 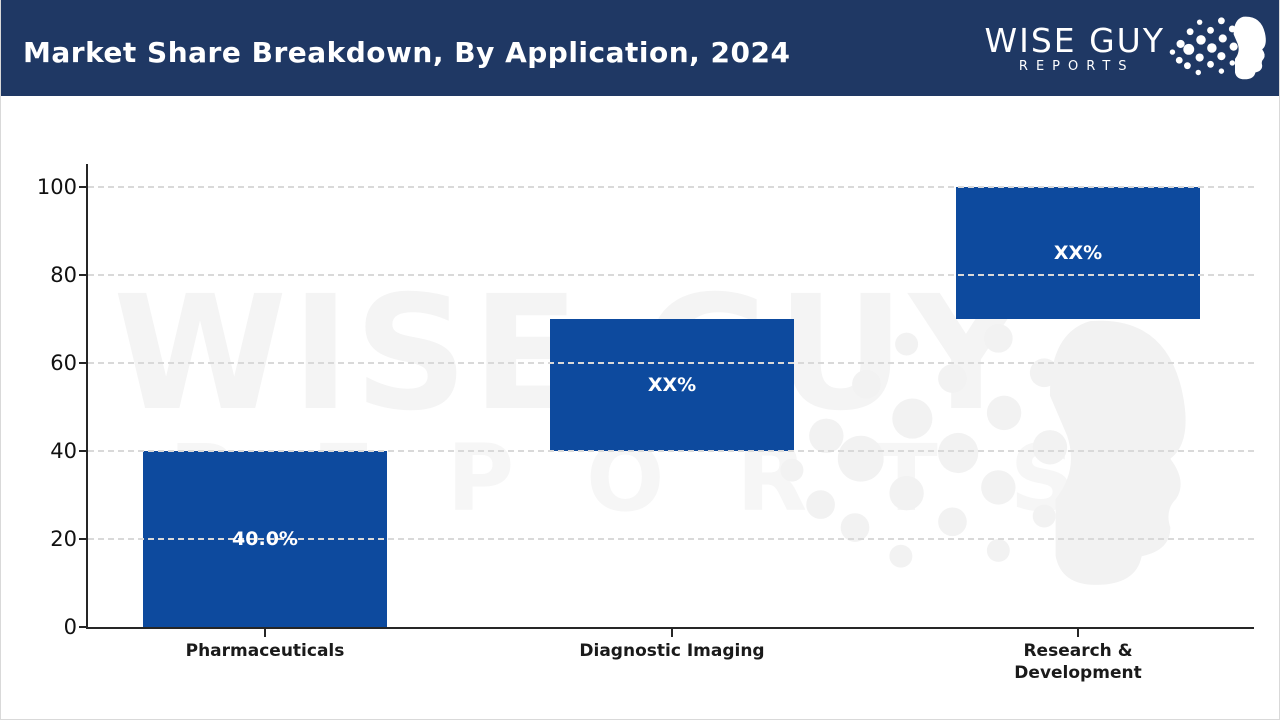 What do you see at coordinates (265, 651) in the screenshot?
I see `x-category-label: Pharmaceuticals` at bounding box center [265, 651].